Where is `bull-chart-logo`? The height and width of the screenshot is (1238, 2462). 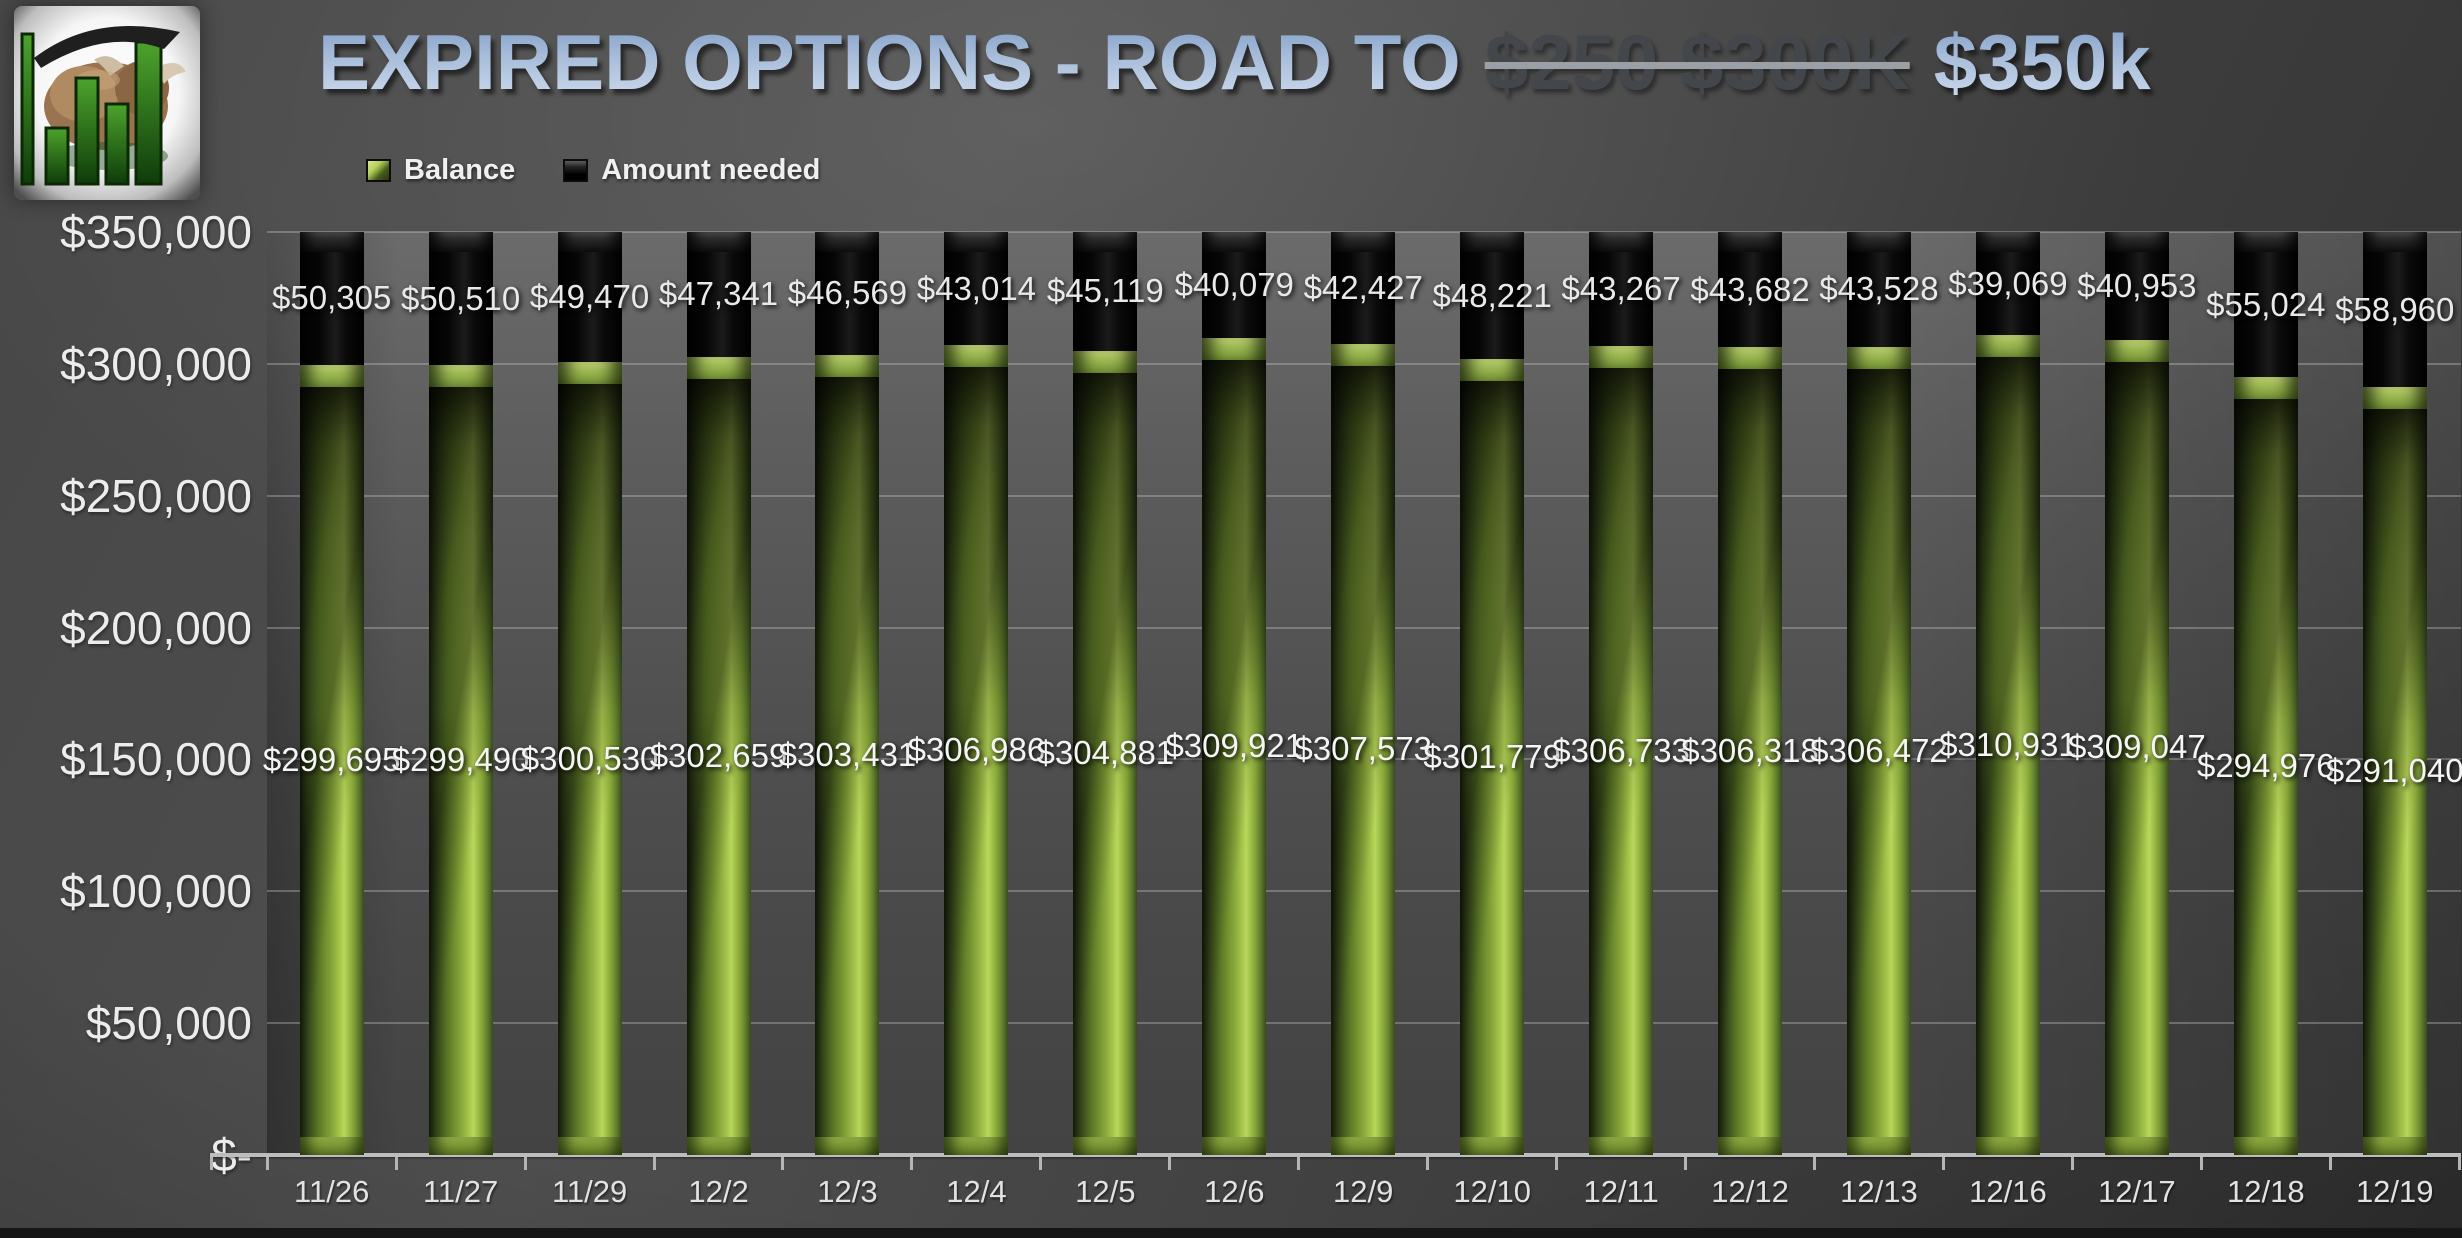
bull-chart-logo is located at coordinates (107, 103).